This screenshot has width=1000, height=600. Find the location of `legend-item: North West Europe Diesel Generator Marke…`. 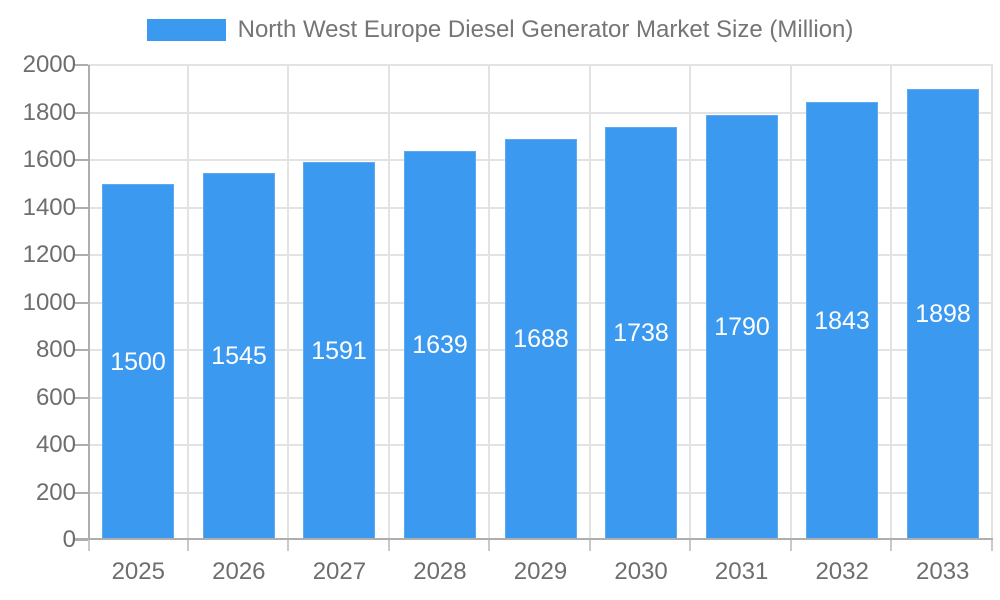

legend-item: North West Europe Diesel Generator Marke… is located at coordinates (500, 30).